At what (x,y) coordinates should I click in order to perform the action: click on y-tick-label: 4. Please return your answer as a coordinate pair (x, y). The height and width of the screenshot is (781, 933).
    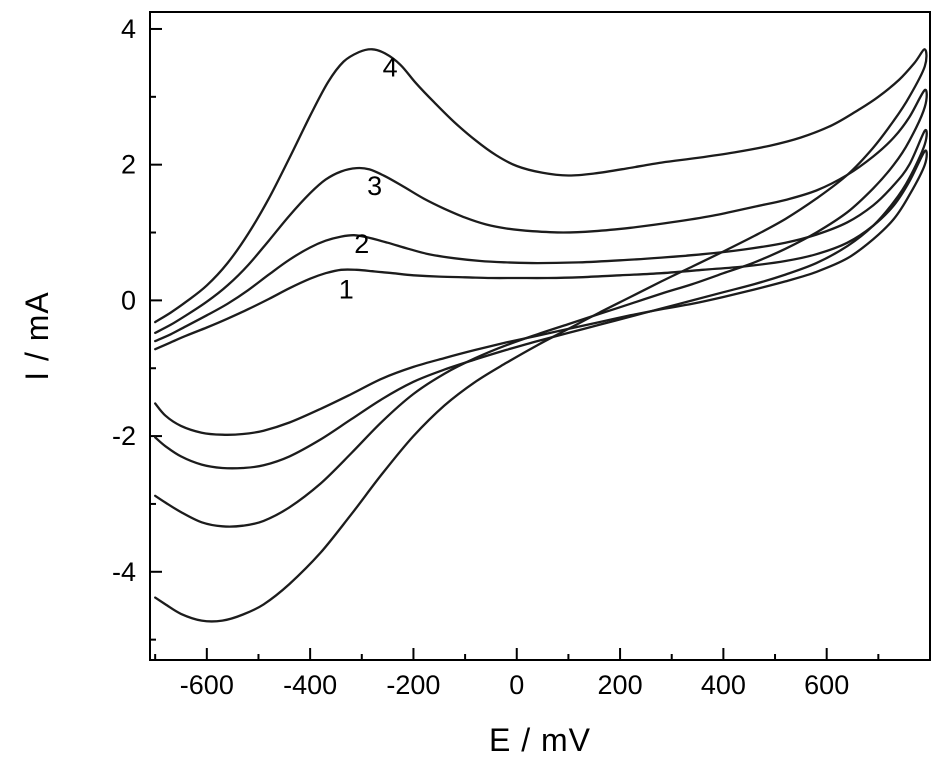
    Looking at the image, I should click on (128, 29).